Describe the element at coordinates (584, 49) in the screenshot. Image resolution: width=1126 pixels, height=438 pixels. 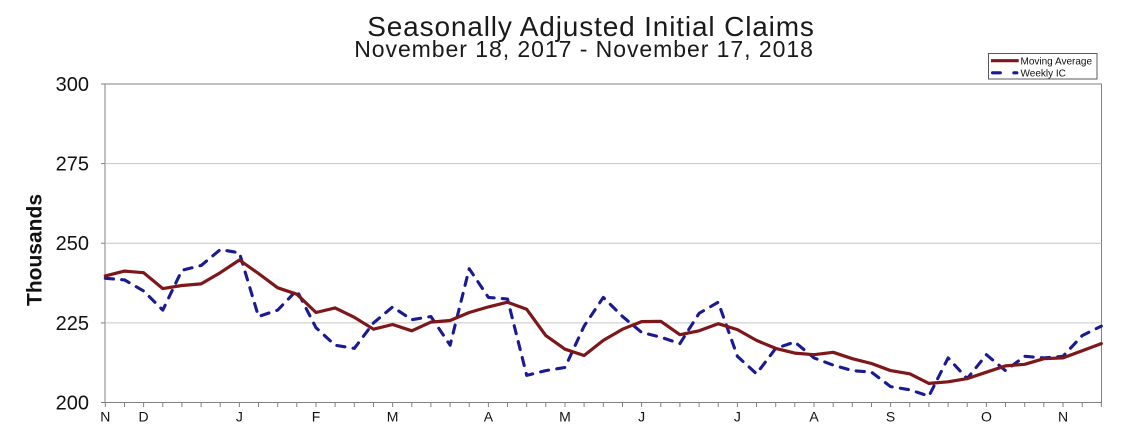
I see `svg-text:November 18, 2017 - November 1: November 18, 2017 - November 17, 2018` at that location.